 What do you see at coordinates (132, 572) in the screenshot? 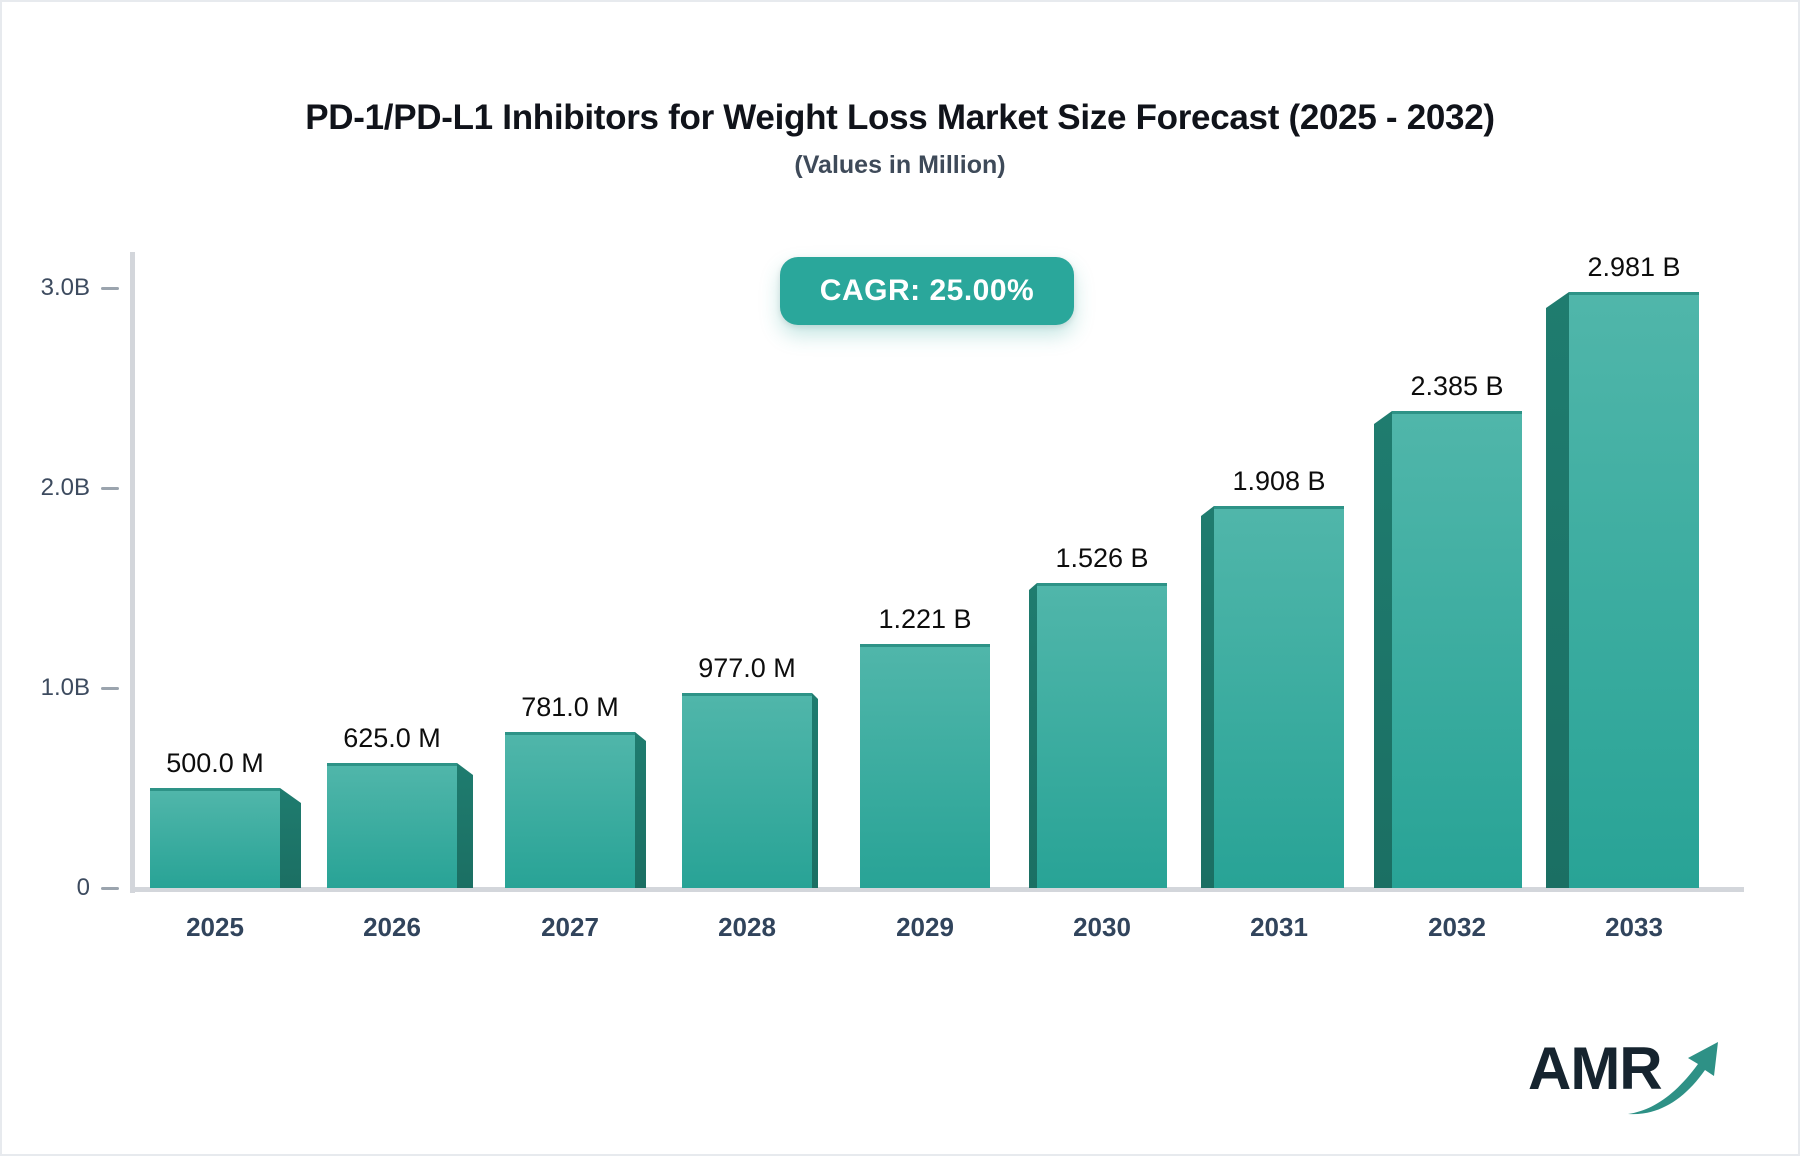
I see `y-axis-line` at bounding box center [132, 572].